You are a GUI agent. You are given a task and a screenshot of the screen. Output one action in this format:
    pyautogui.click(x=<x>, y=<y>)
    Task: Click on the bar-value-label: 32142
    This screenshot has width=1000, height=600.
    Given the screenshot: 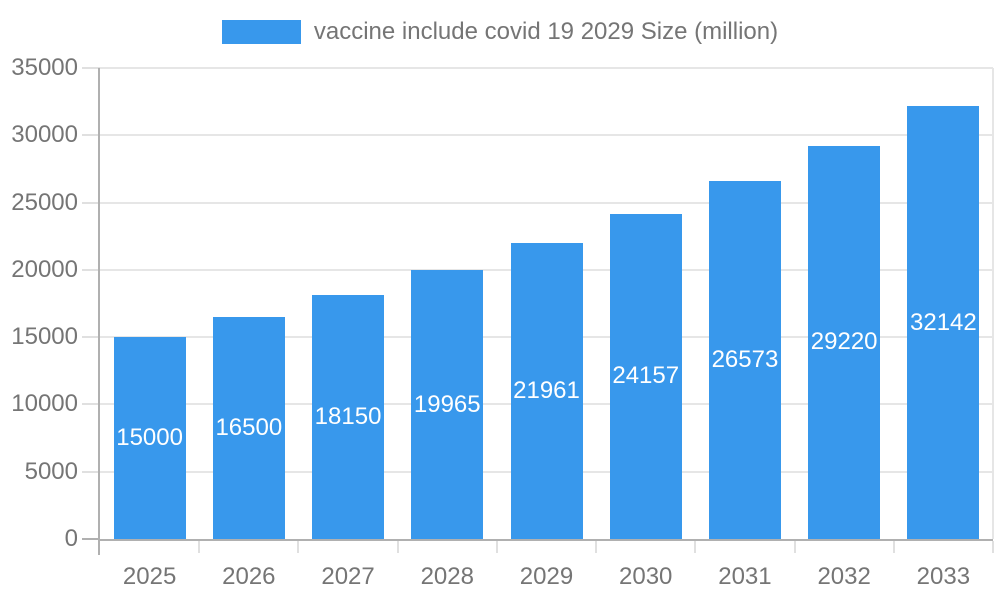 What is the action you would take?
    pyautogui.click(x=943, y=322)
    